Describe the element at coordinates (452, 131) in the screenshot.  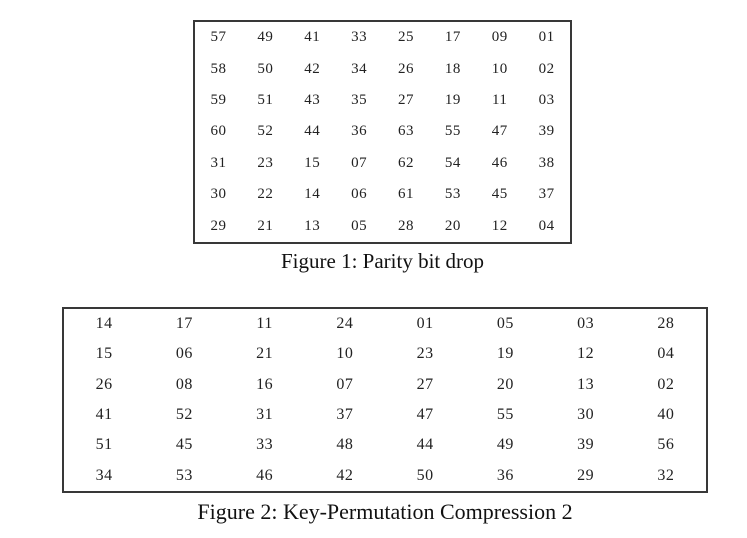
I see `table-cell: 55` at that location.